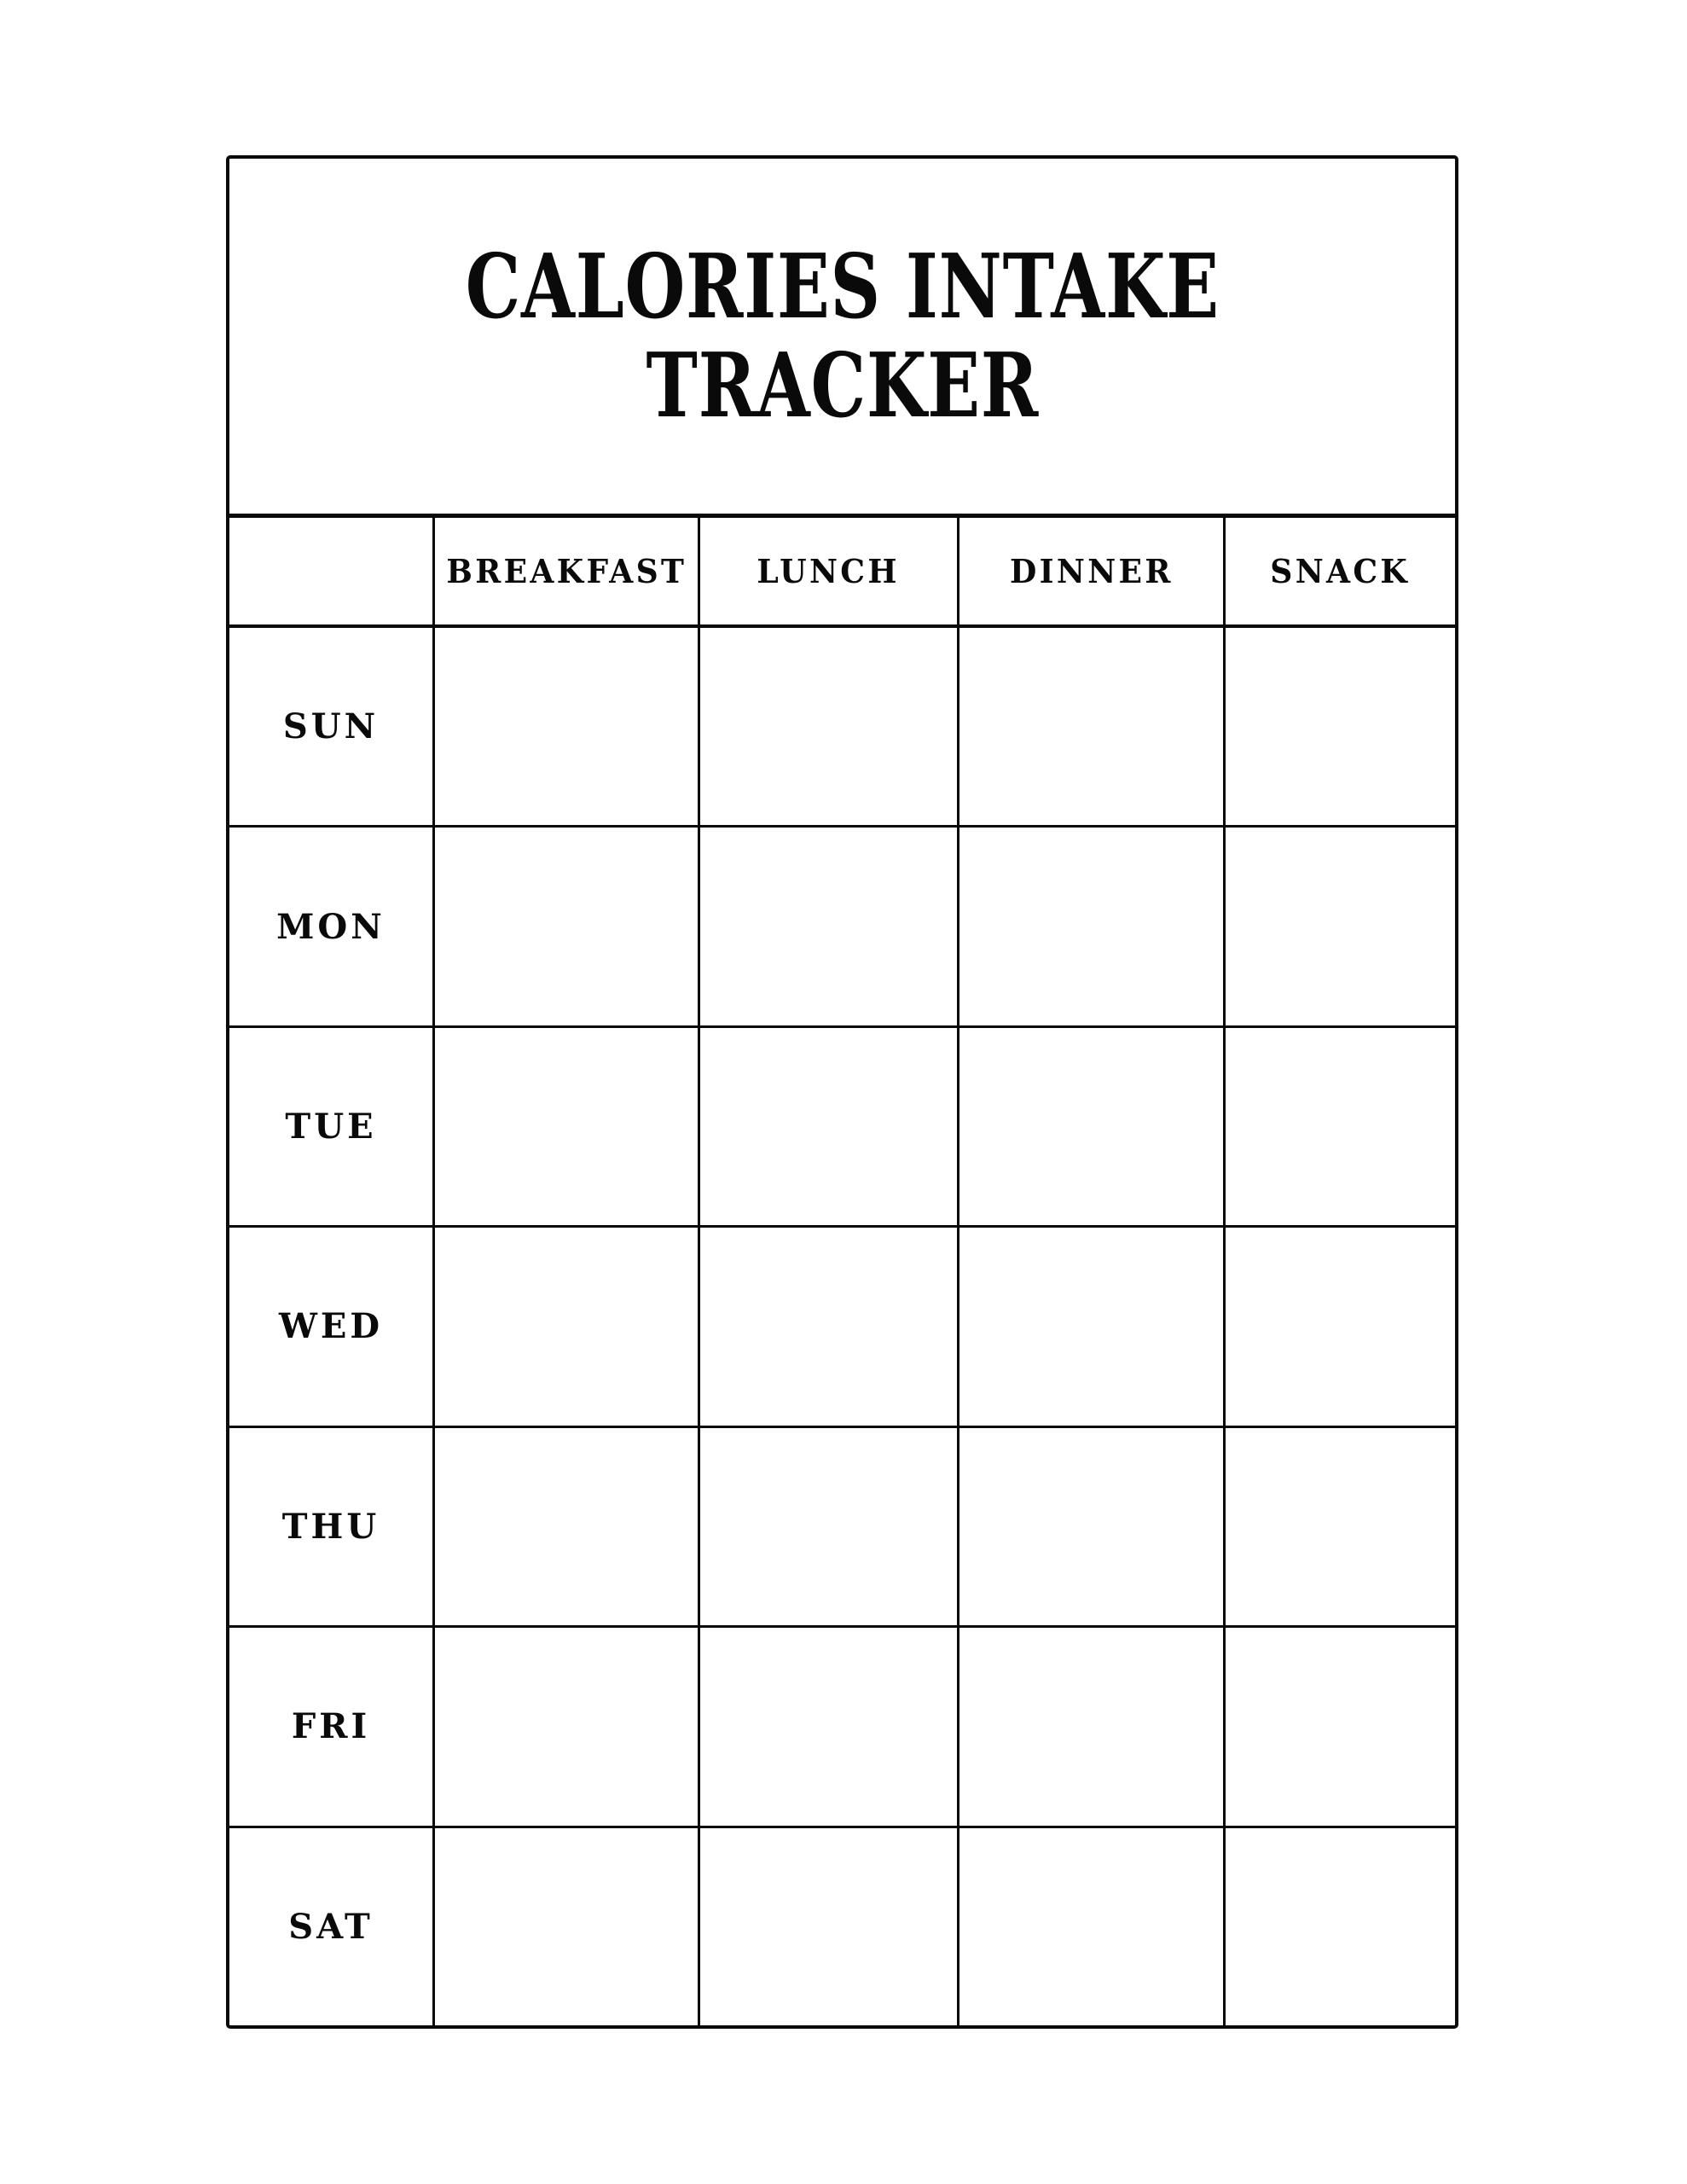  Describe the element at coordinates (830, 927) in the screenshot. I see `entry-cell-mon-lunch` at that location.